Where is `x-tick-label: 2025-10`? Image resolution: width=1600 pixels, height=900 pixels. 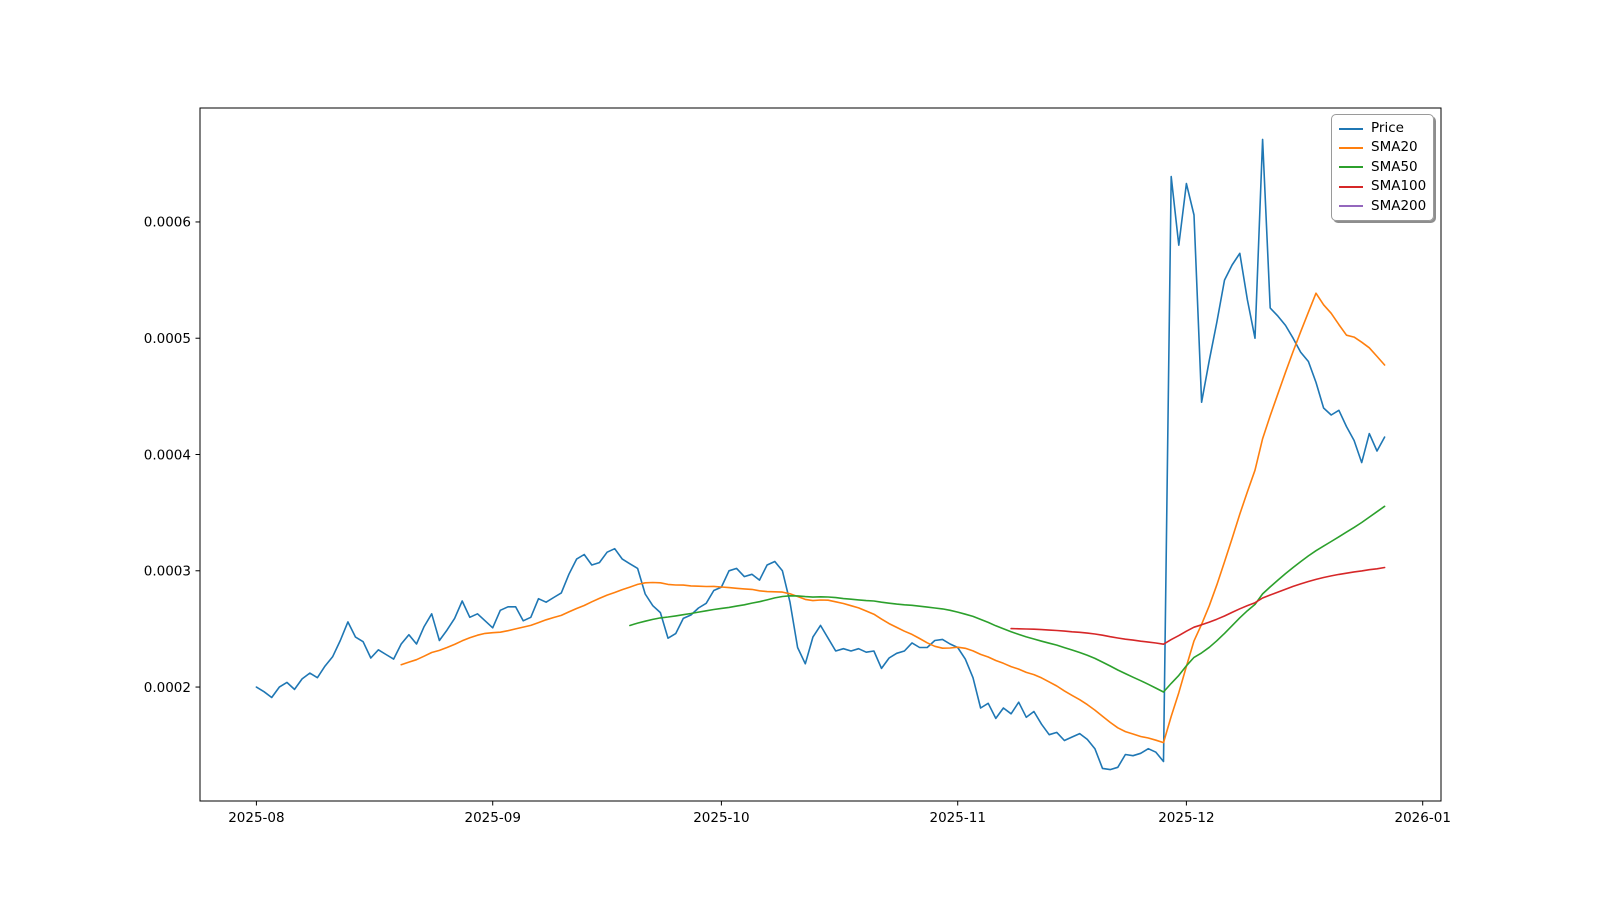 x-tick-label: 2025-10 is located at coordinates (721, 818).